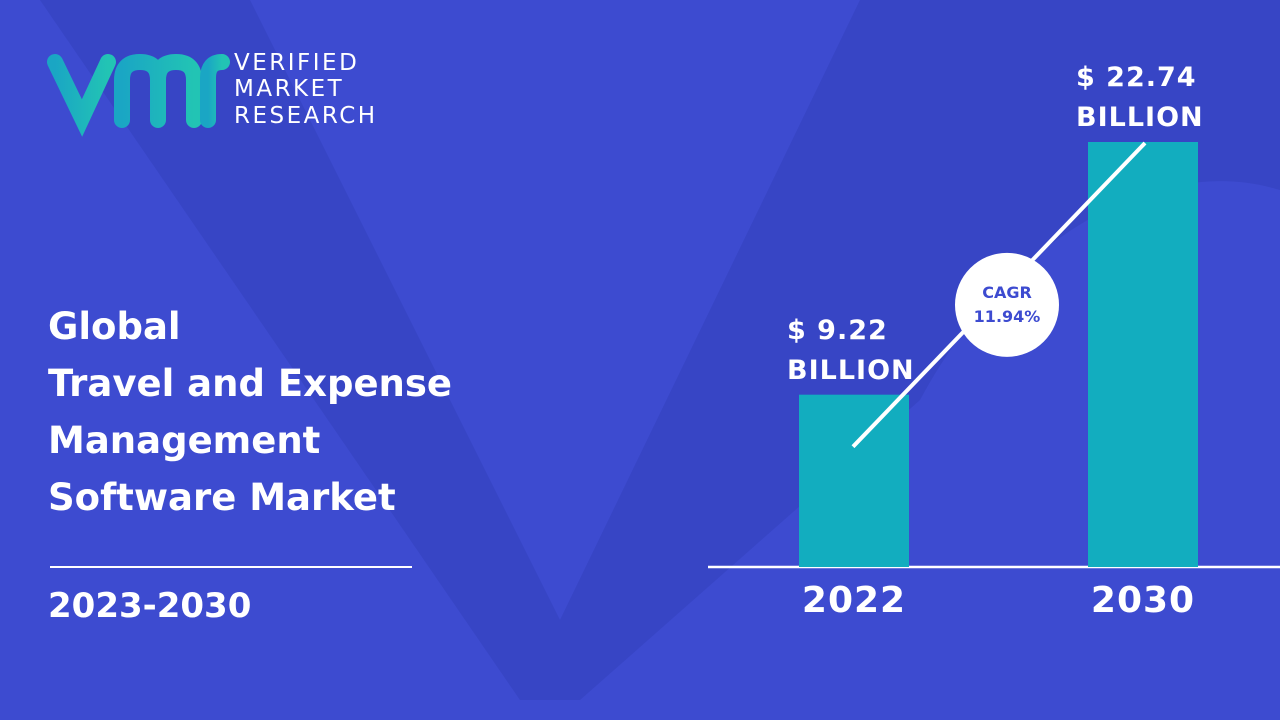 This screenshot has height=720, width=1280. I want to click on period: 2023-2030, so click(150, 606).